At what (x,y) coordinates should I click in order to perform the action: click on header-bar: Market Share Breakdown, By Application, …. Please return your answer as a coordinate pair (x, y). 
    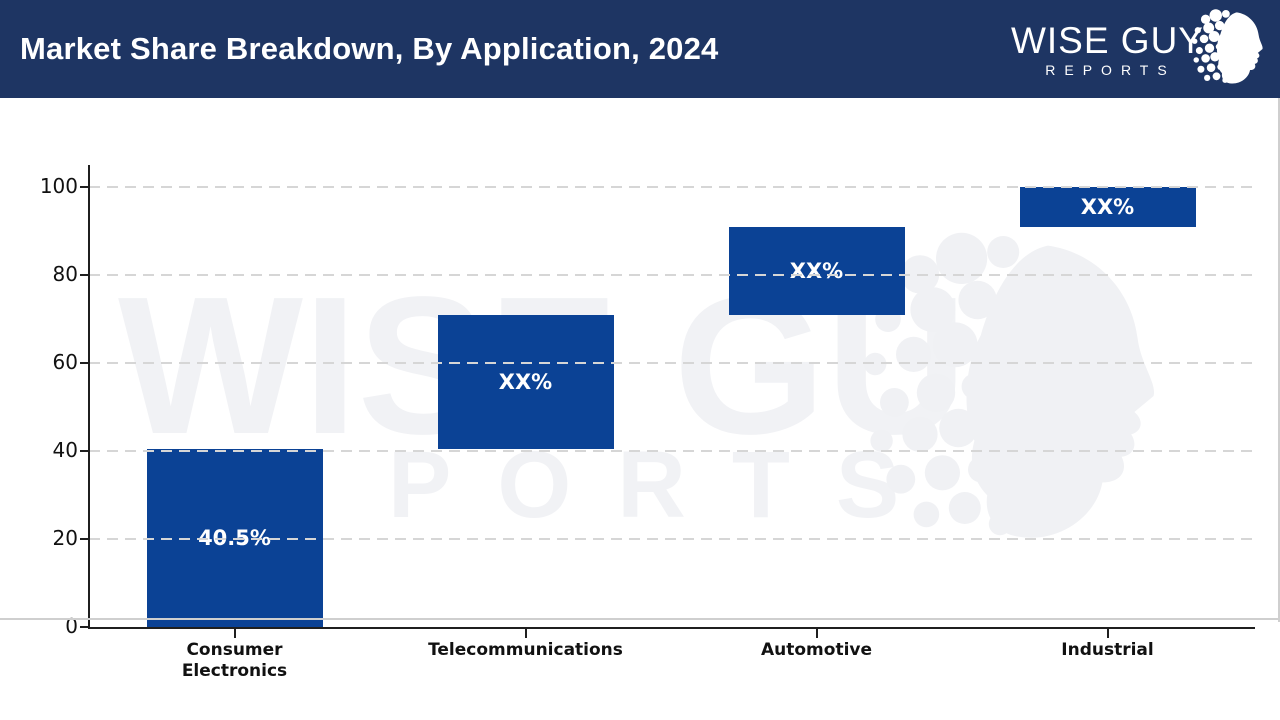
    Looking at the image, I should click on (640, 49).